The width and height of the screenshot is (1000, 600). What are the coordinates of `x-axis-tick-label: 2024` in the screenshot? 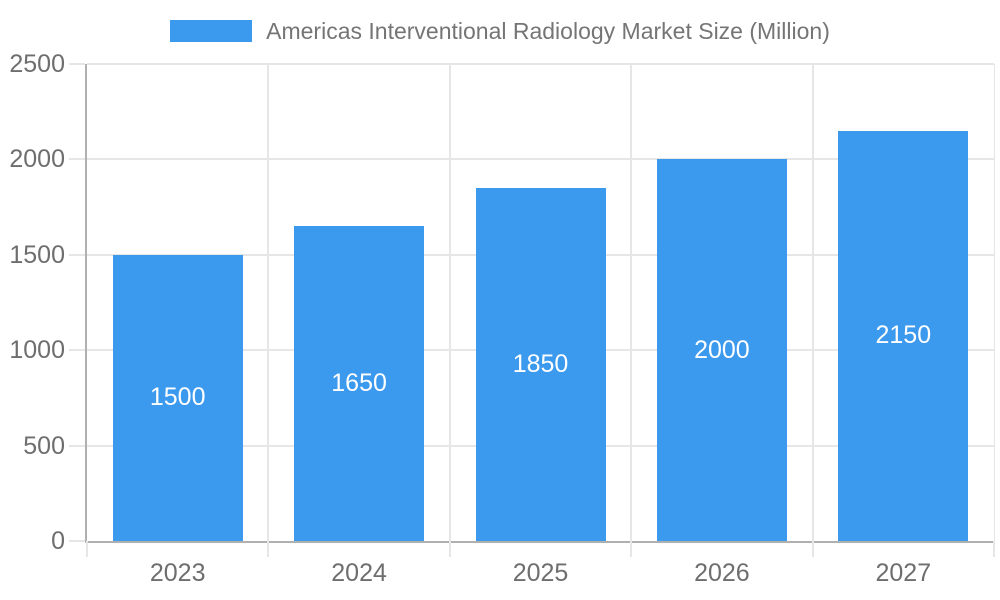 It's located at (359, 573).